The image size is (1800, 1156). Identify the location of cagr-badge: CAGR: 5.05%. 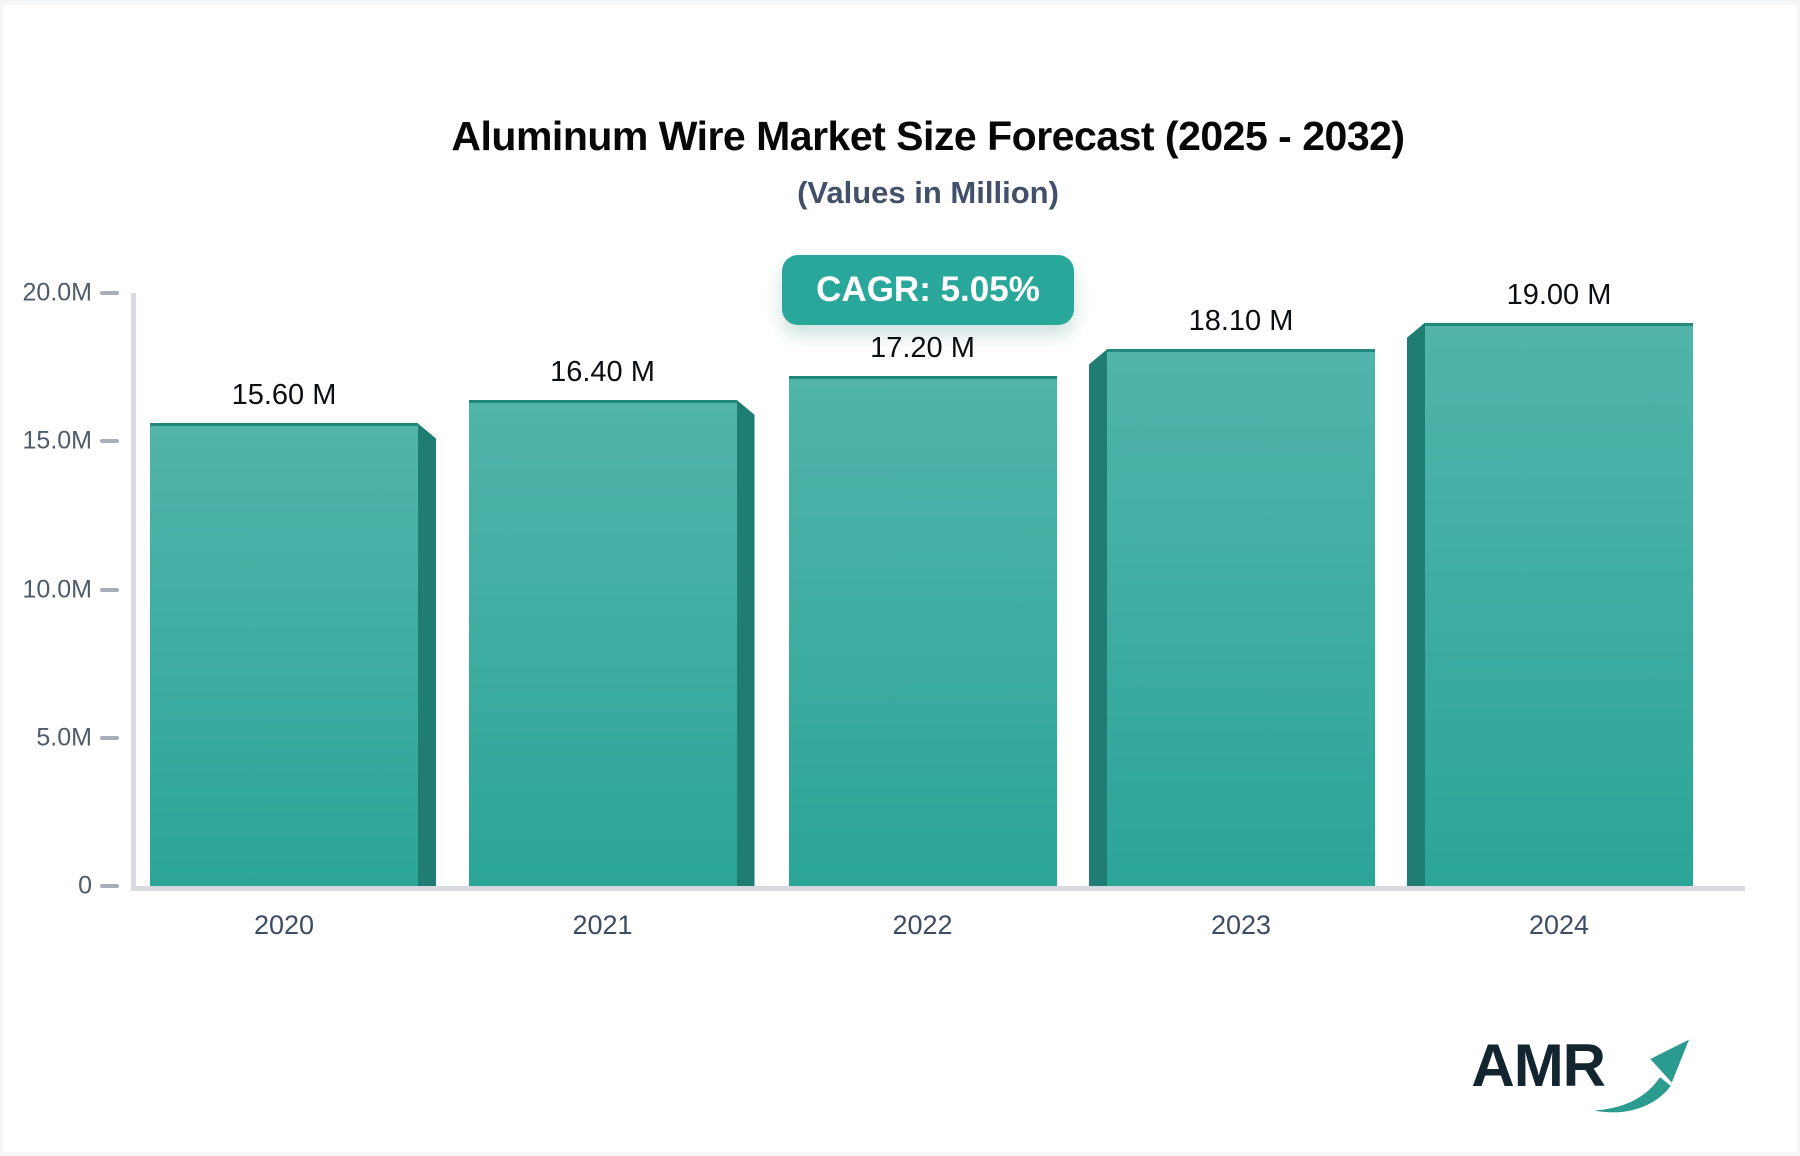
(928, 290).